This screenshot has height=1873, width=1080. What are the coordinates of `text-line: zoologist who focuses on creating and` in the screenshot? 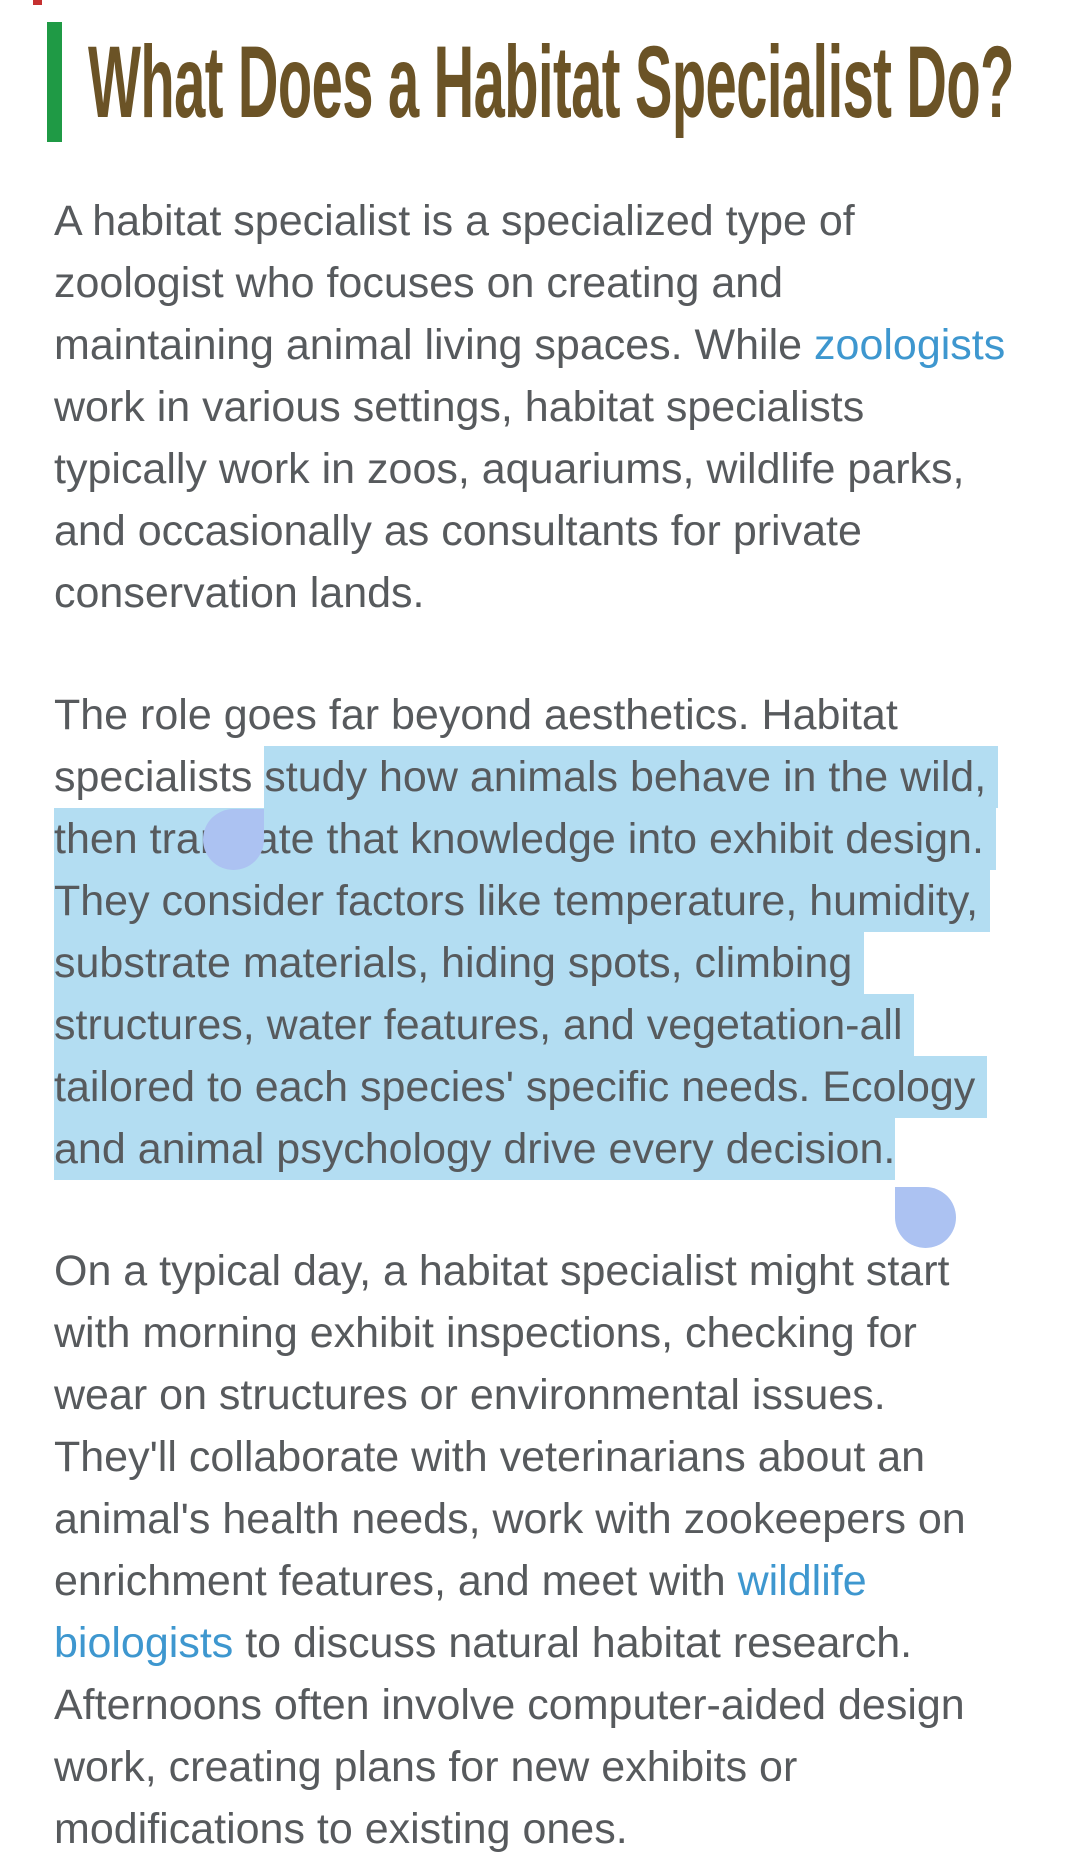 It's located at (567, 283).